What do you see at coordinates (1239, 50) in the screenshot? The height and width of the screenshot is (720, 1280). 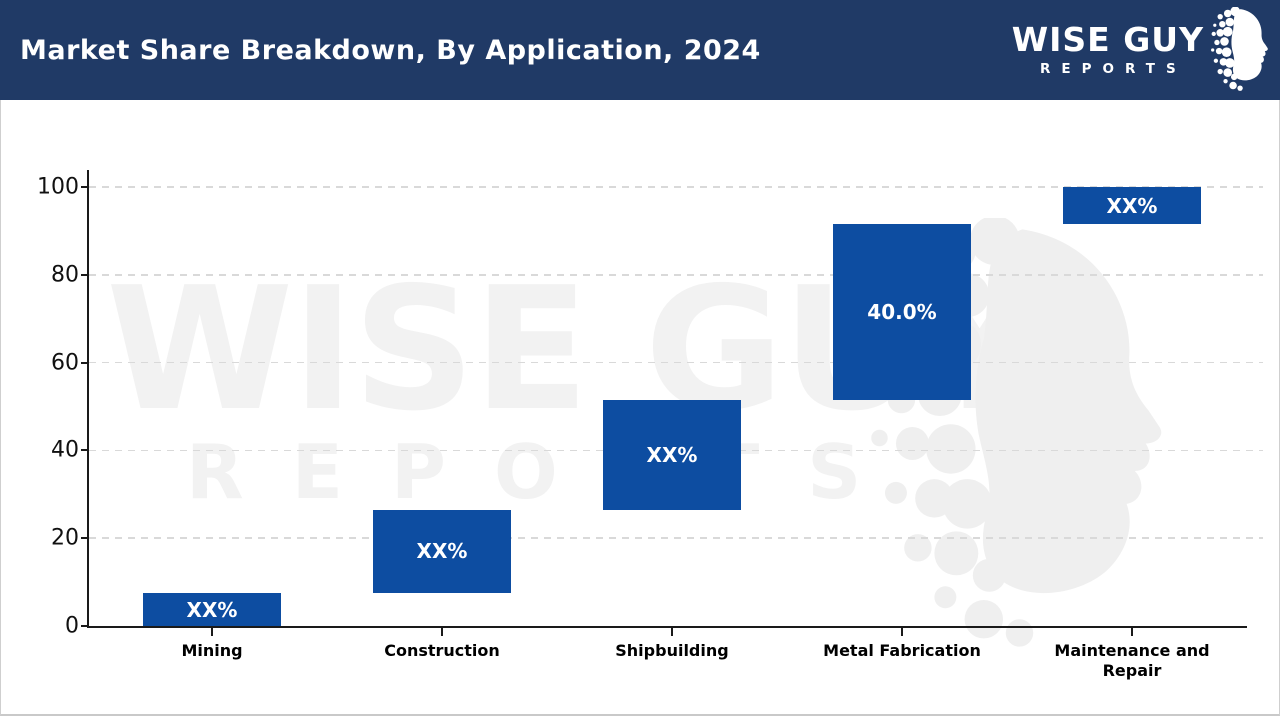 I see `wise-guy-face-icon` at bounding box center [1239, 50].